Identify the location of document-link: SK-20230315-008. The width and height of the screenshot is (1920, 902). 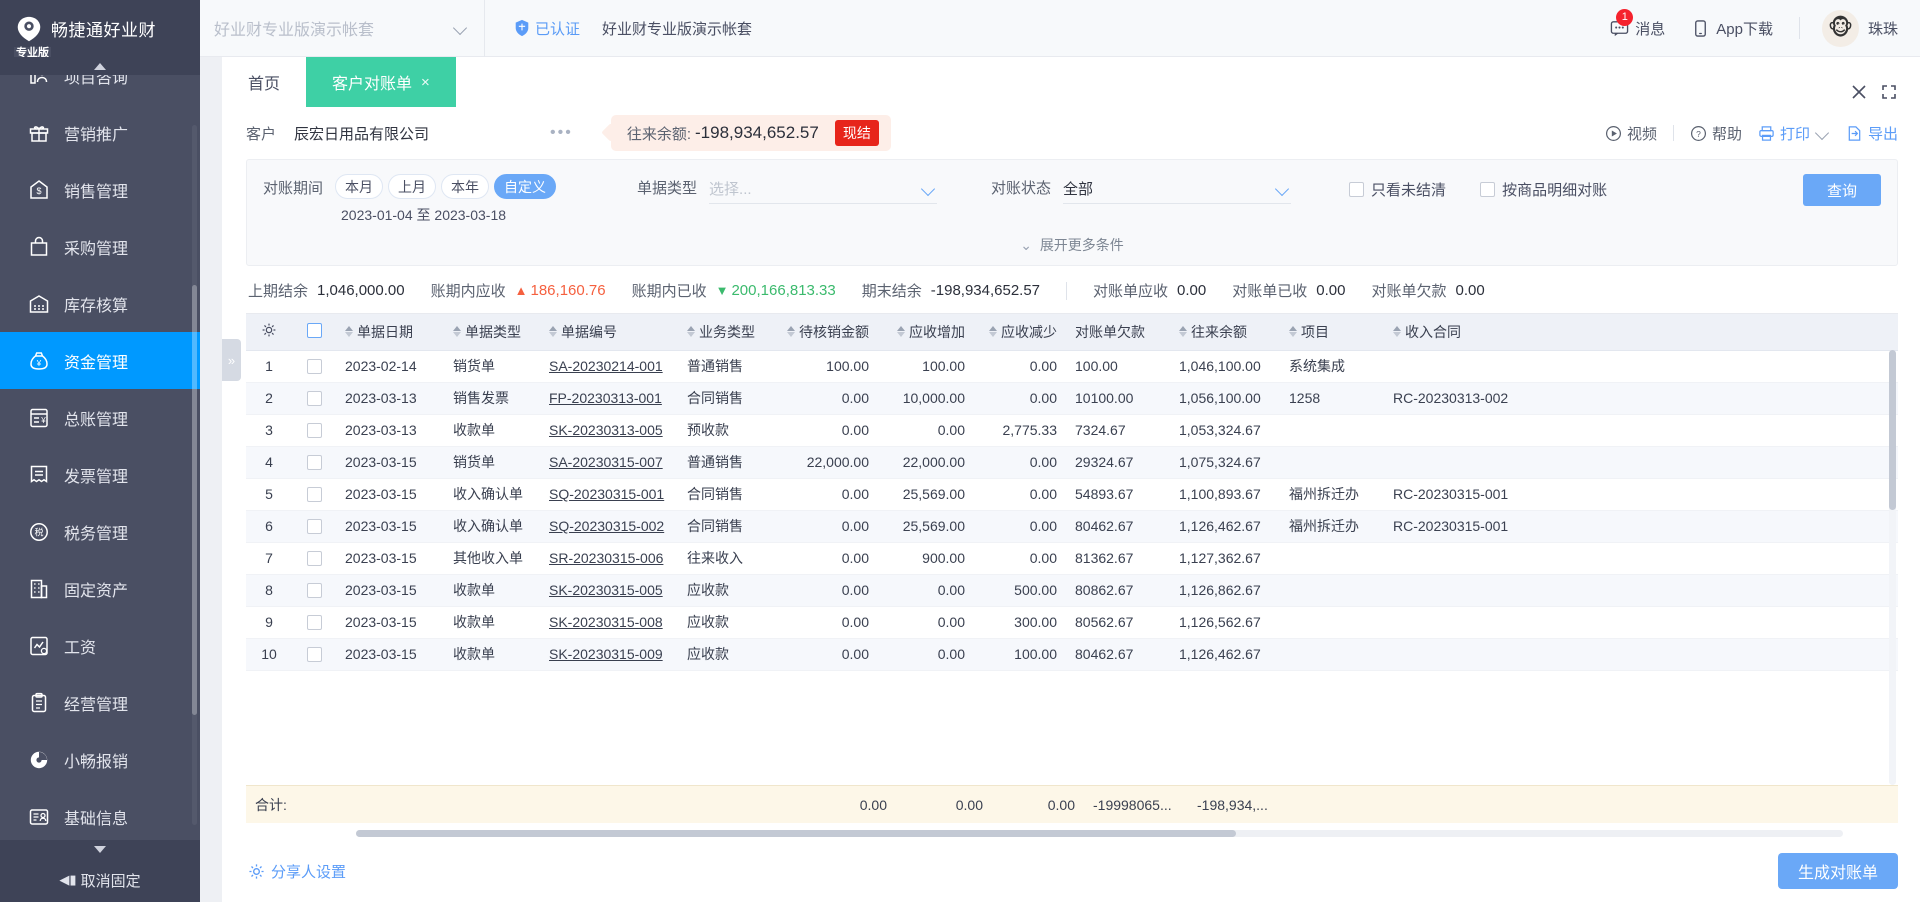
(606, 622).